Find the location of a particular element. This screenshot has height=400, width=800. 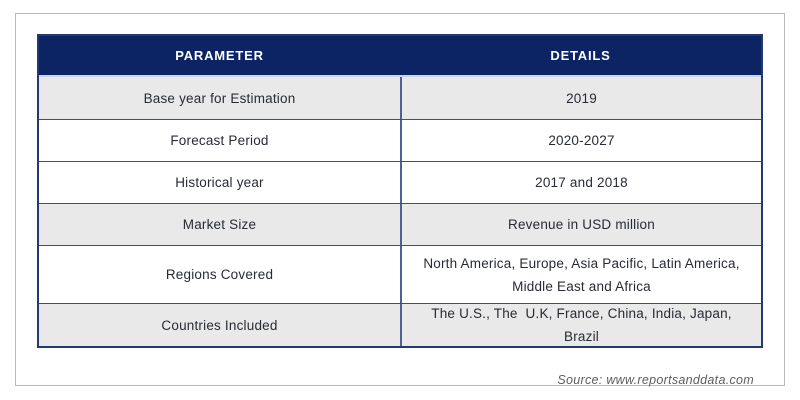

parameter-cell: Countries Included is located at coordinates (219, 325).